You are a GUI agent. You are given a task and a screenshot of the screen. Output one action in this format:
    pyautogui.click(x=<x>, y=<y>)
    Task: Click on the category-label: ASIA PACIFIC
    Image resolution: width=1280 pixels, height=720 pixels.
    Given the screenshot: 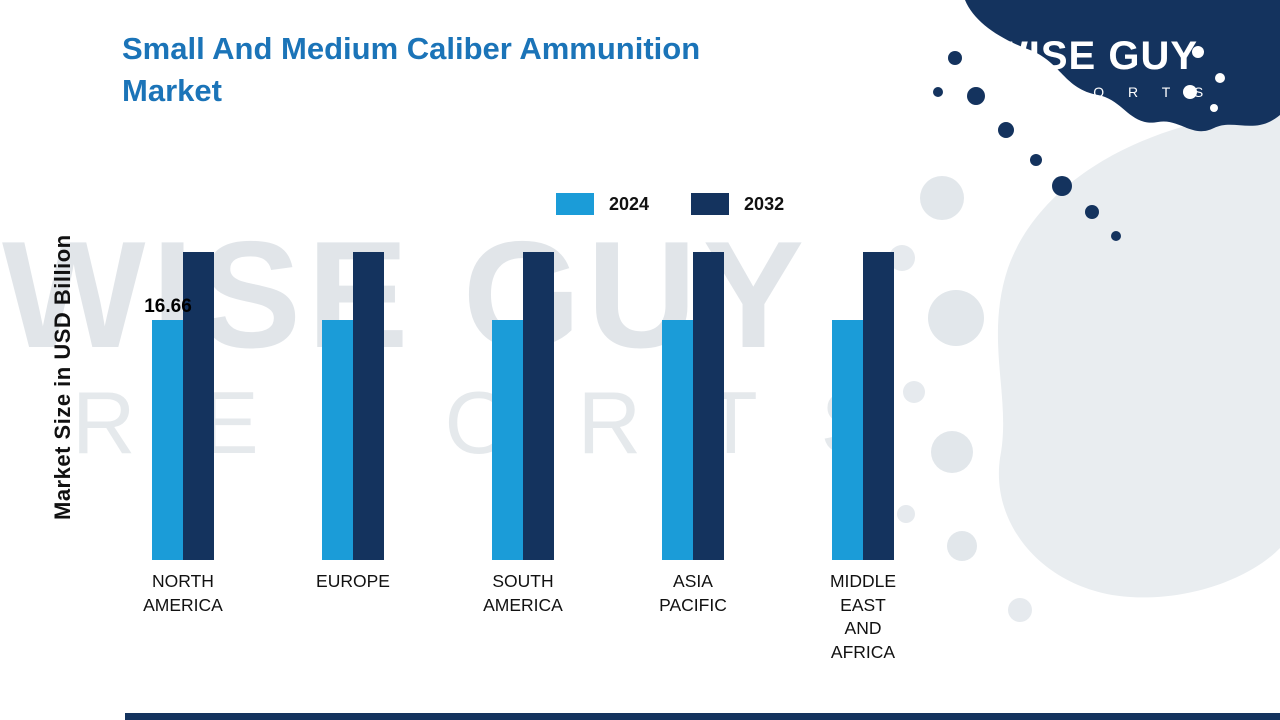 What is the action you would take?
    pyautogui.click(x=693, y=593)
    